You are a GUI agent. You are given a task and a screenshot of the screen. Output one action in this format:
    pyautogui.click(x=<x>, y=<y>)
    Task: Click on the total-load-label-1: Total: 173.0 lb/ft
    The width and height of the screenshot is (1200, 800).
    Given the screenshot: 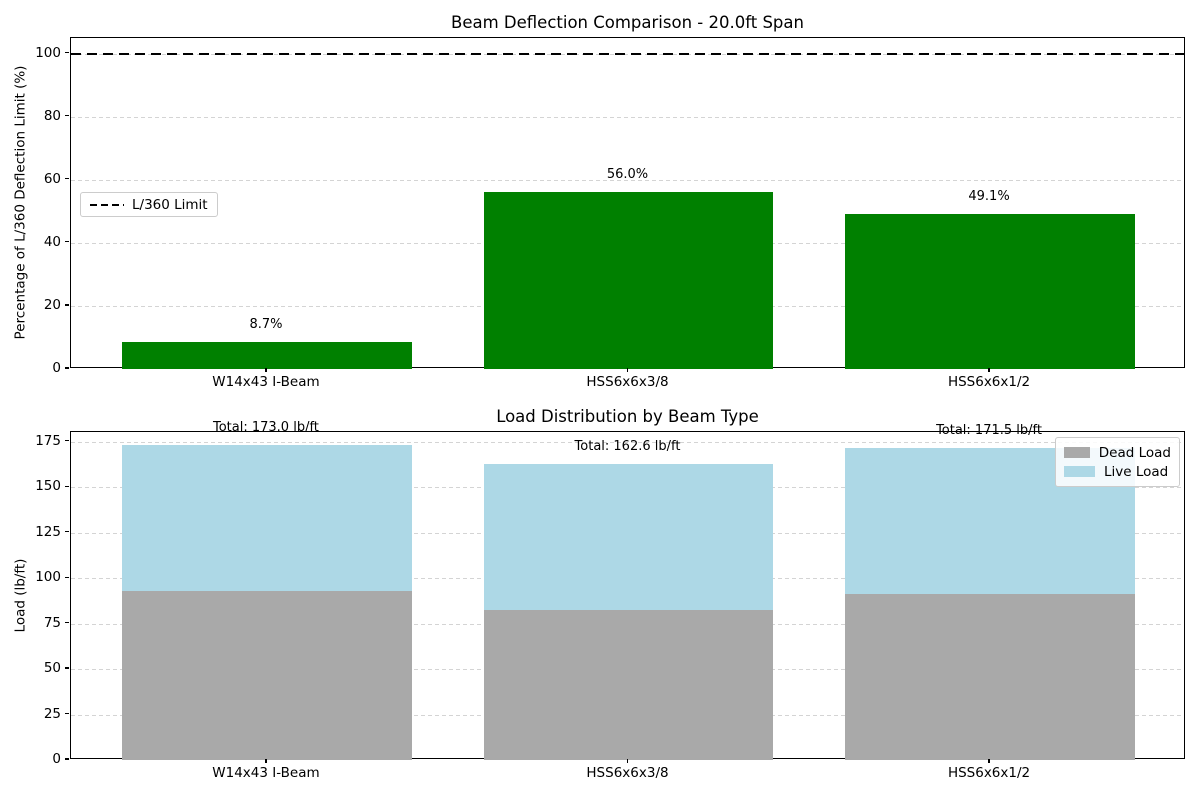 What is the action you would take?
    pyautogui.click(x=265, y=428)
    